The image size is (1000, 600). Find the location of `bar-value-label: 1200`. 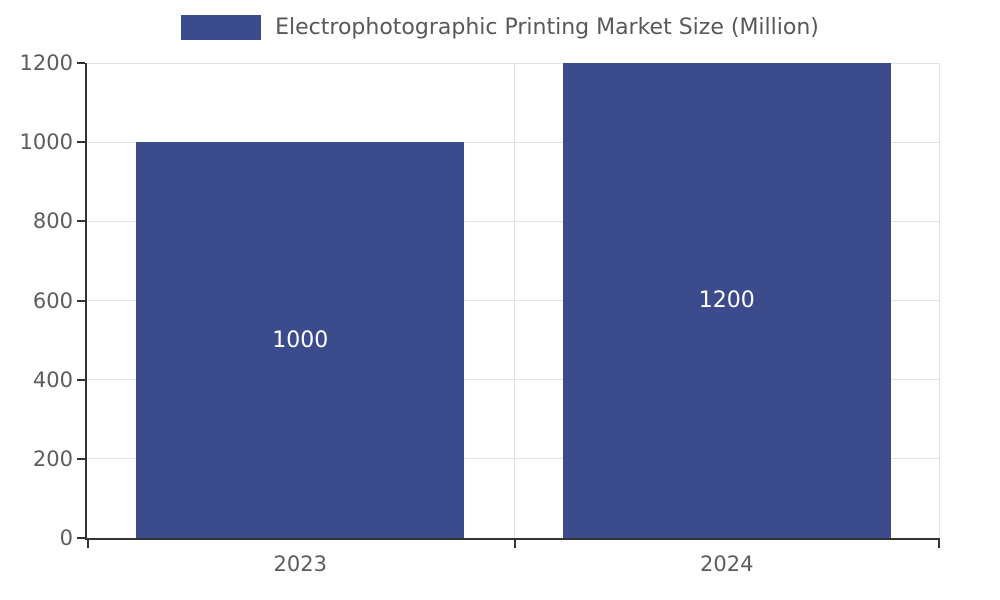

bar-value-label: 1200 is located at coordinates (726, 300).